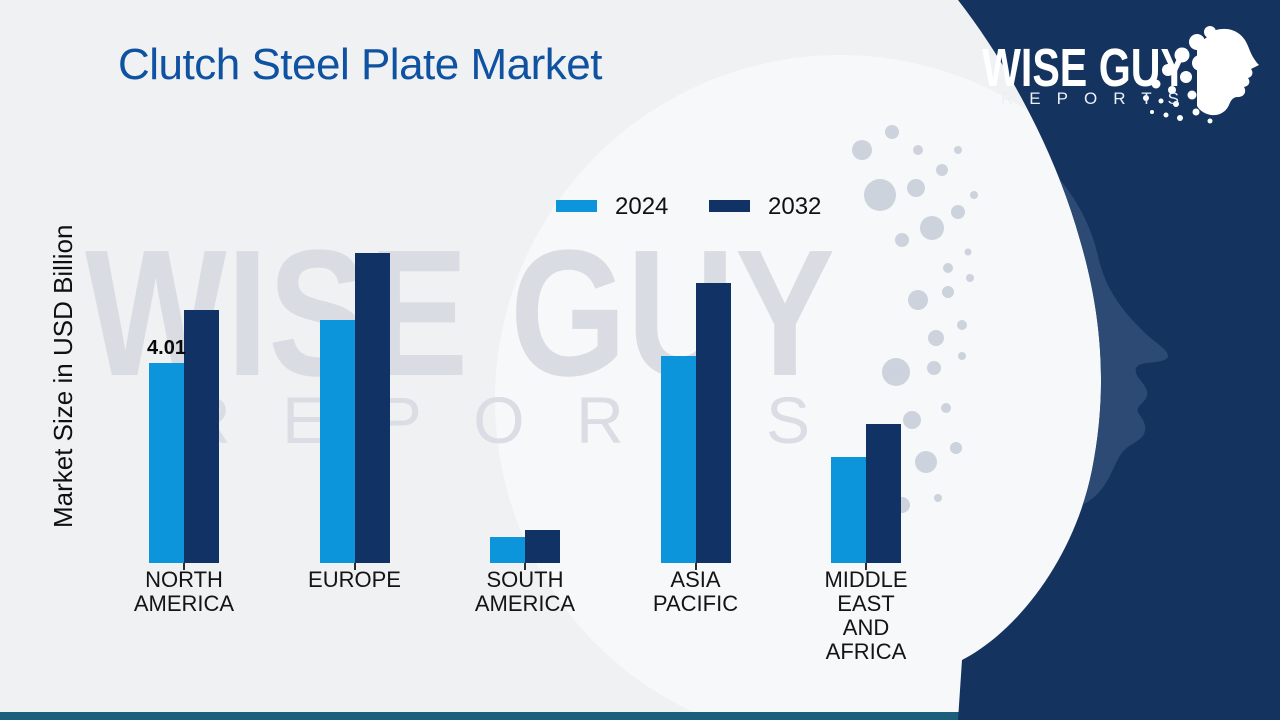 The image size is (1280, 720). Describe the element at coordinates (166, 348) in the screenshot. I see `bar-value-label: 4.01` at that location.